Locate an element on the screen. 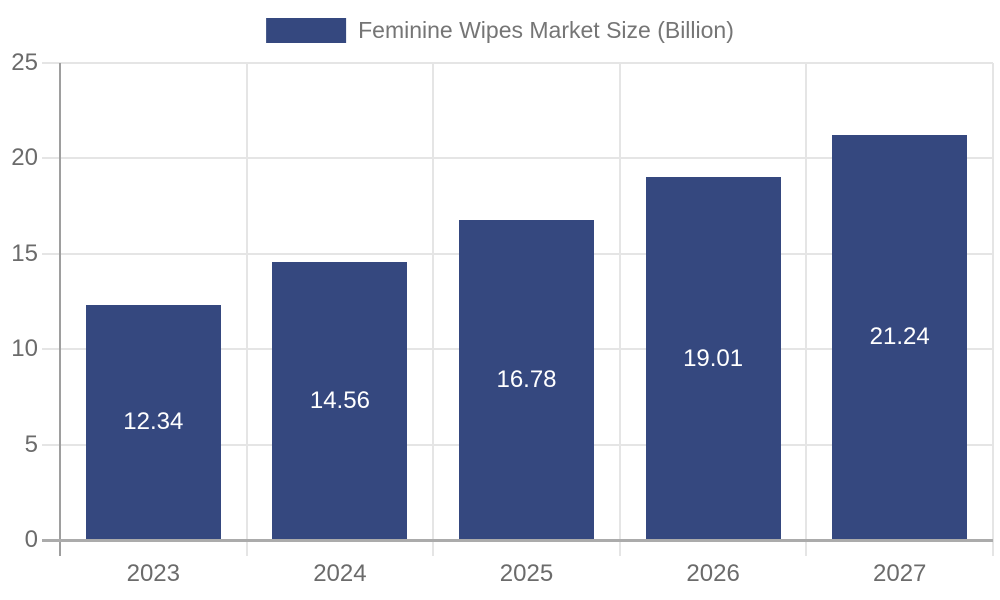 This screenshot has width=1000, height=600. bar-2026 is located at coordinates (713, 358).